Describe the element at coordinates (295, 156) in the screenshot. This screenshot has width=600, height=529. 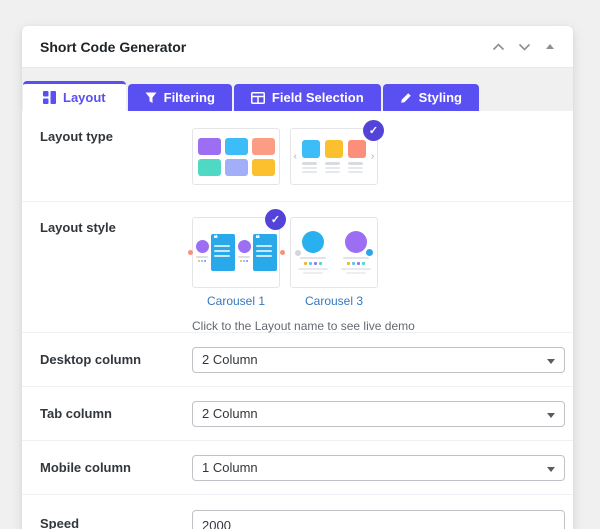
I see `prev-arrow-icon: ‹` at that location.